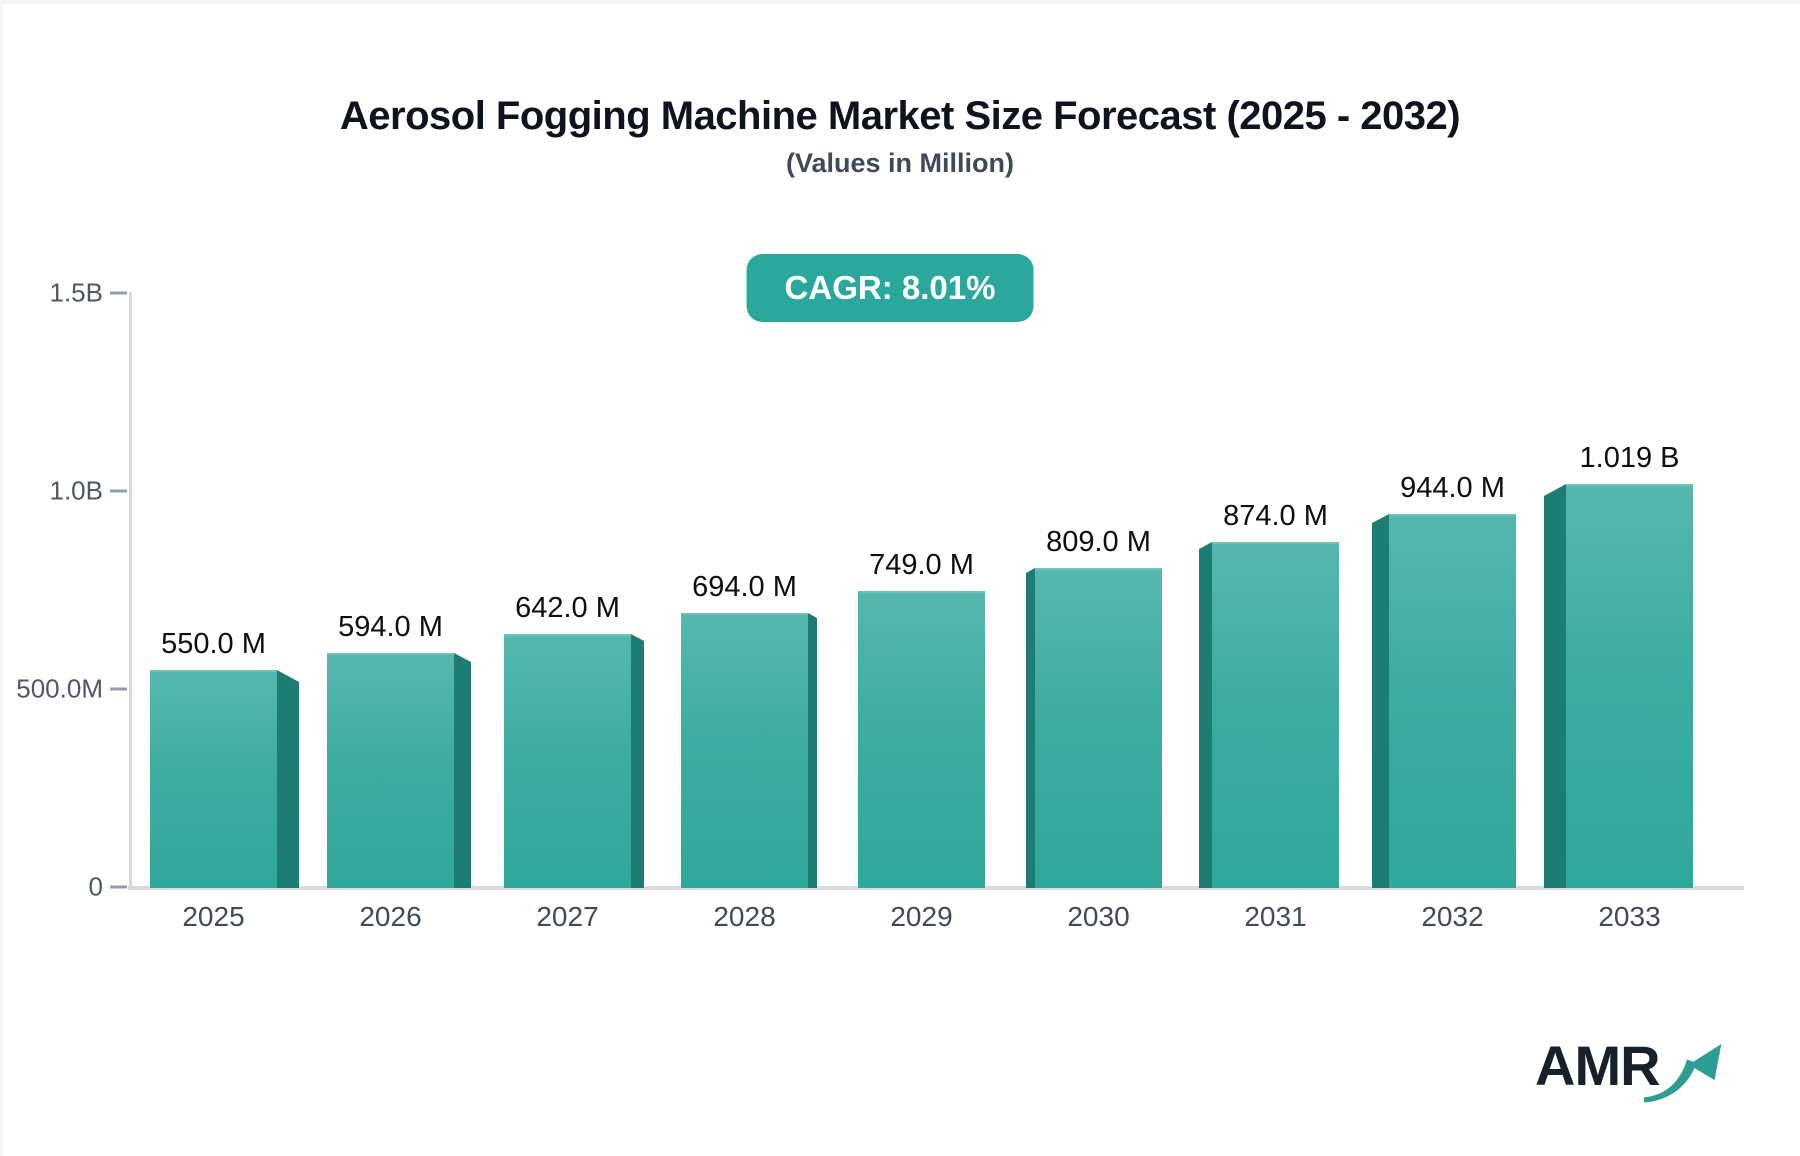  Describe the element at coordinates (744, 916) in the screenshot. I see `x-axis-tick-label: 2028` at that location.